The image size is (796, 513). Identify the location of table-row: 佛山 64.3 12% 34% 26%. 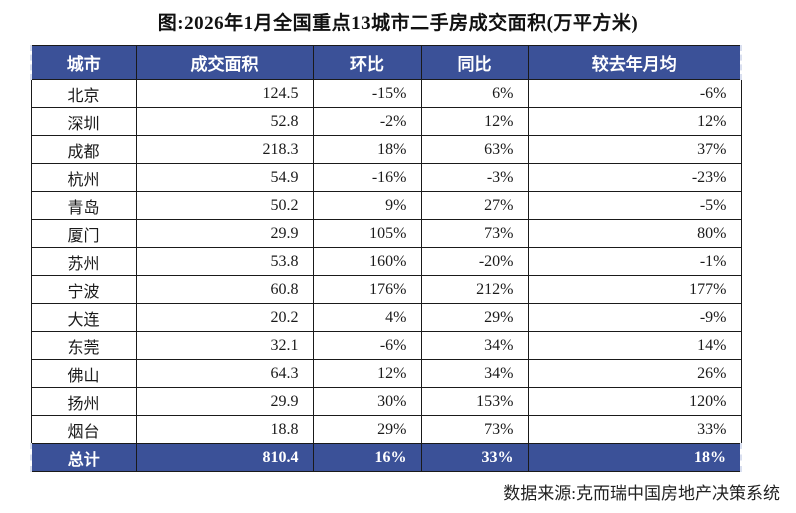
(386, 373).